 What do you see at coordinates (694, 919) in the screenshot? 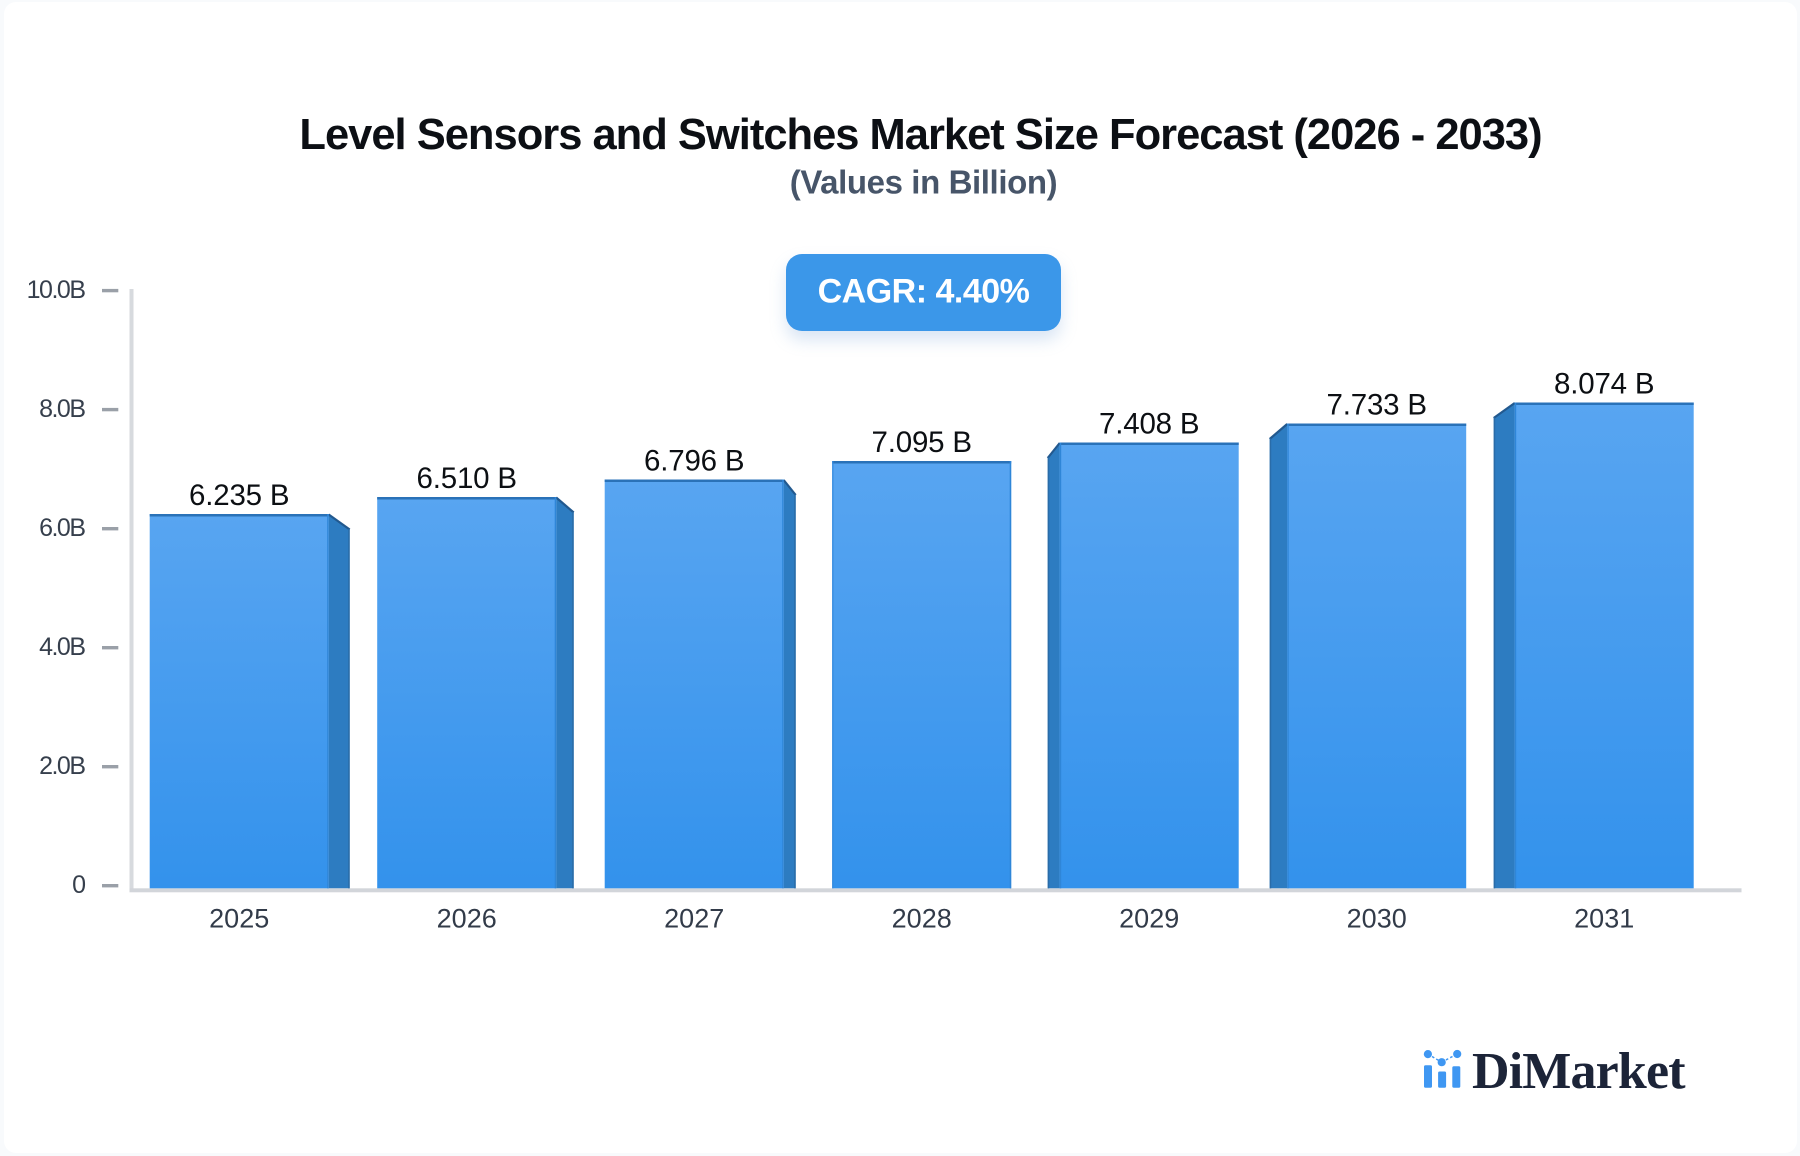
I see `svg-text: 2027` at bounding box center [694, 919].